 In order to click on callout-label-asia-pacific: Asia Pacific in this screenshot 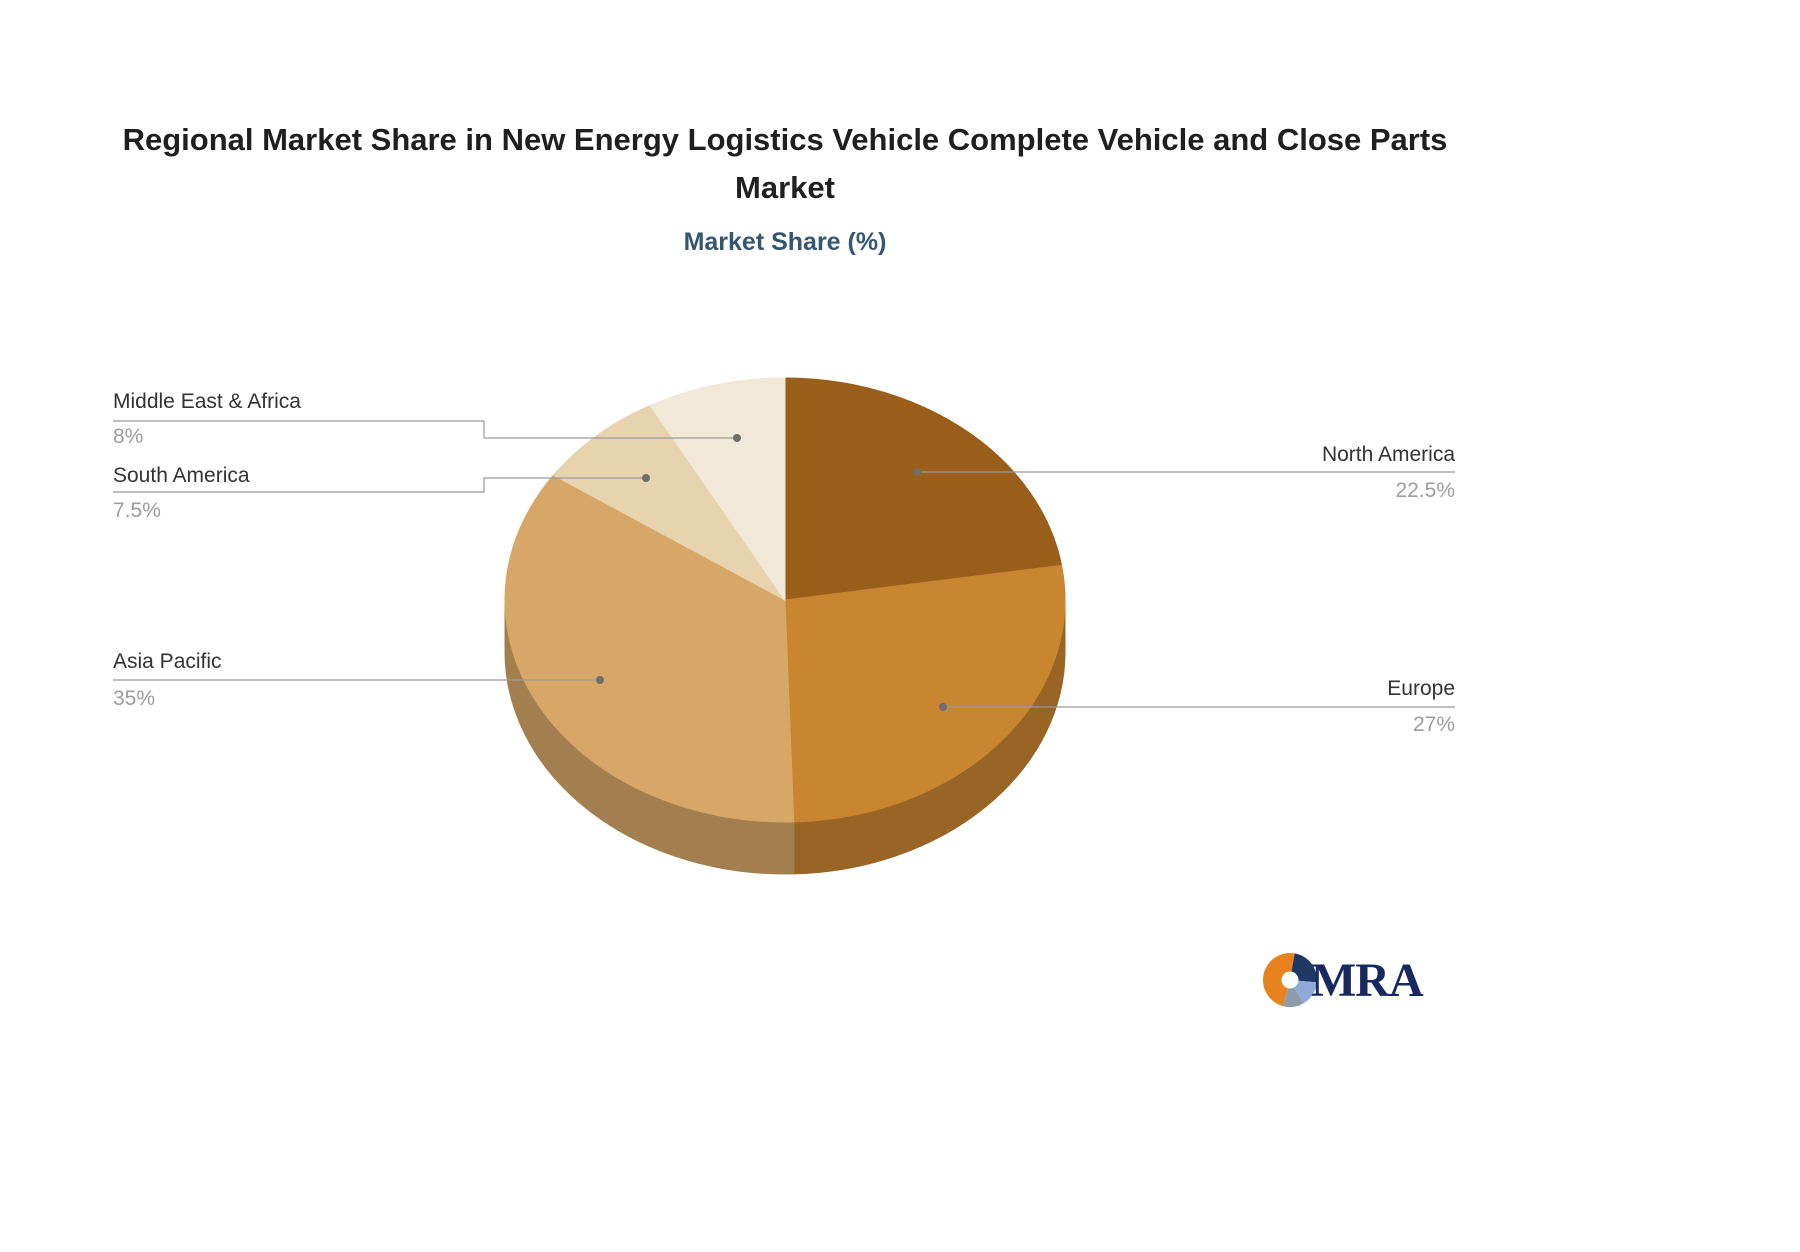, I will do `click(167, 661)`.